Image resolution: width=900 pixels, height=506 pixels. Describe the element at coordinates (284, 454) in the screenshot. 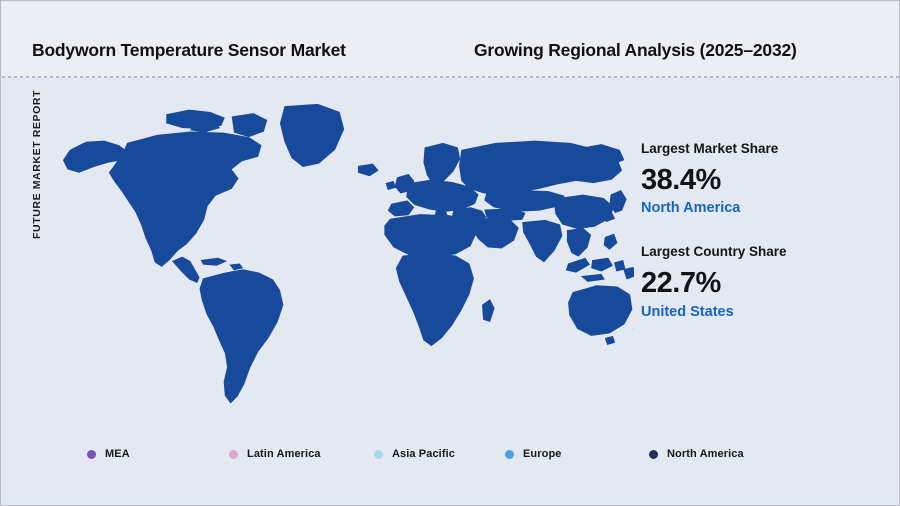

I see `legend-label-latin-america: Latin America` at that location.